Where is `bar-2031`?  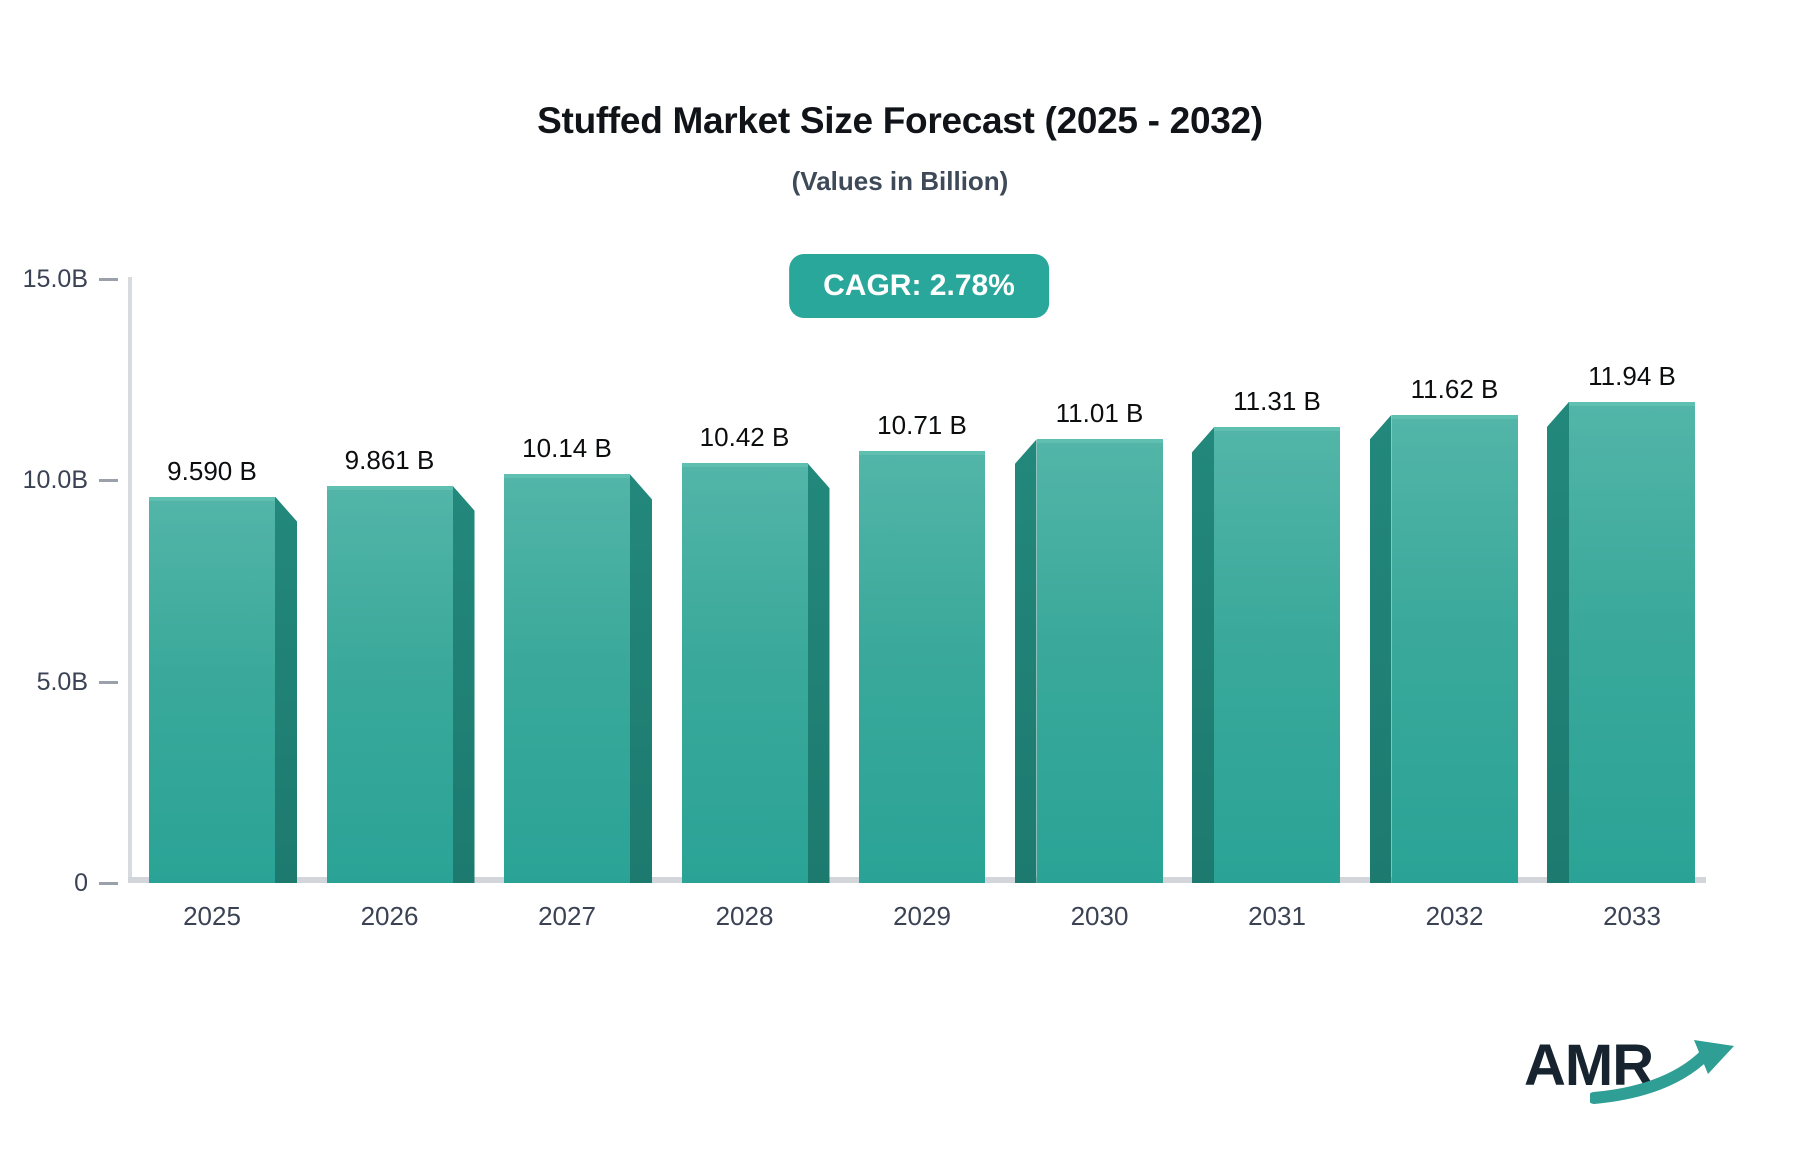
bar-2031 is located at coordinates (1277, 655).